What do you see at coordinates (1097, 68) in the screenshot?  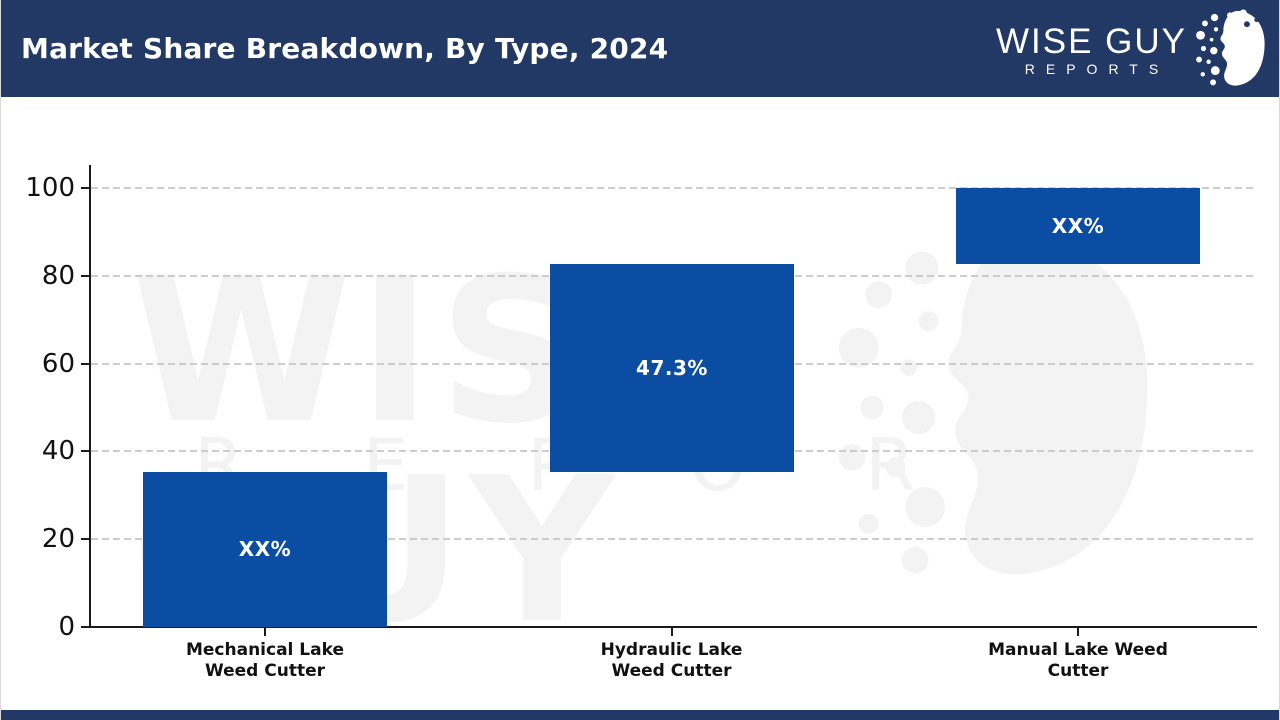 I see `logo-subtitle: REPORTS` at bounding box center [1097, 68].